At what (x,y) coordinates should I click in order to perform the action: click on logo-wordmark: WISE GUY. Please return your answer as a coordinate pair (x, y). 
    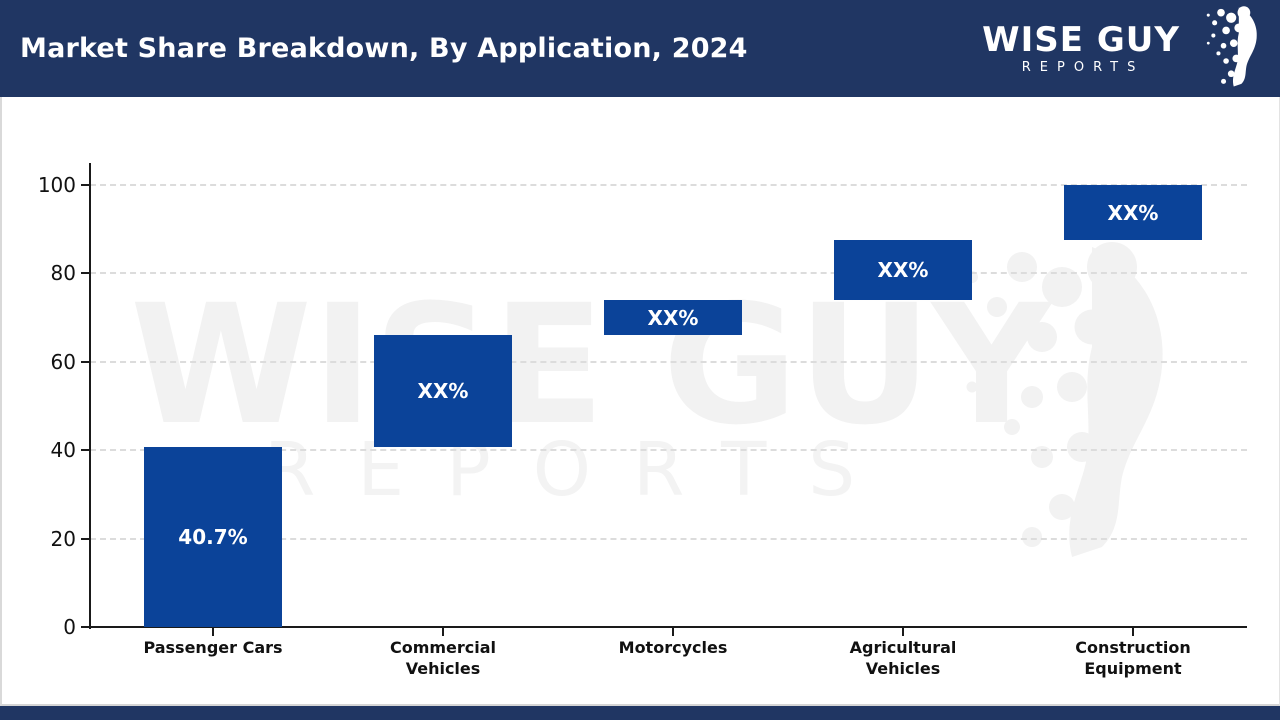
    Looking at the image, I should click on (1081, 40).